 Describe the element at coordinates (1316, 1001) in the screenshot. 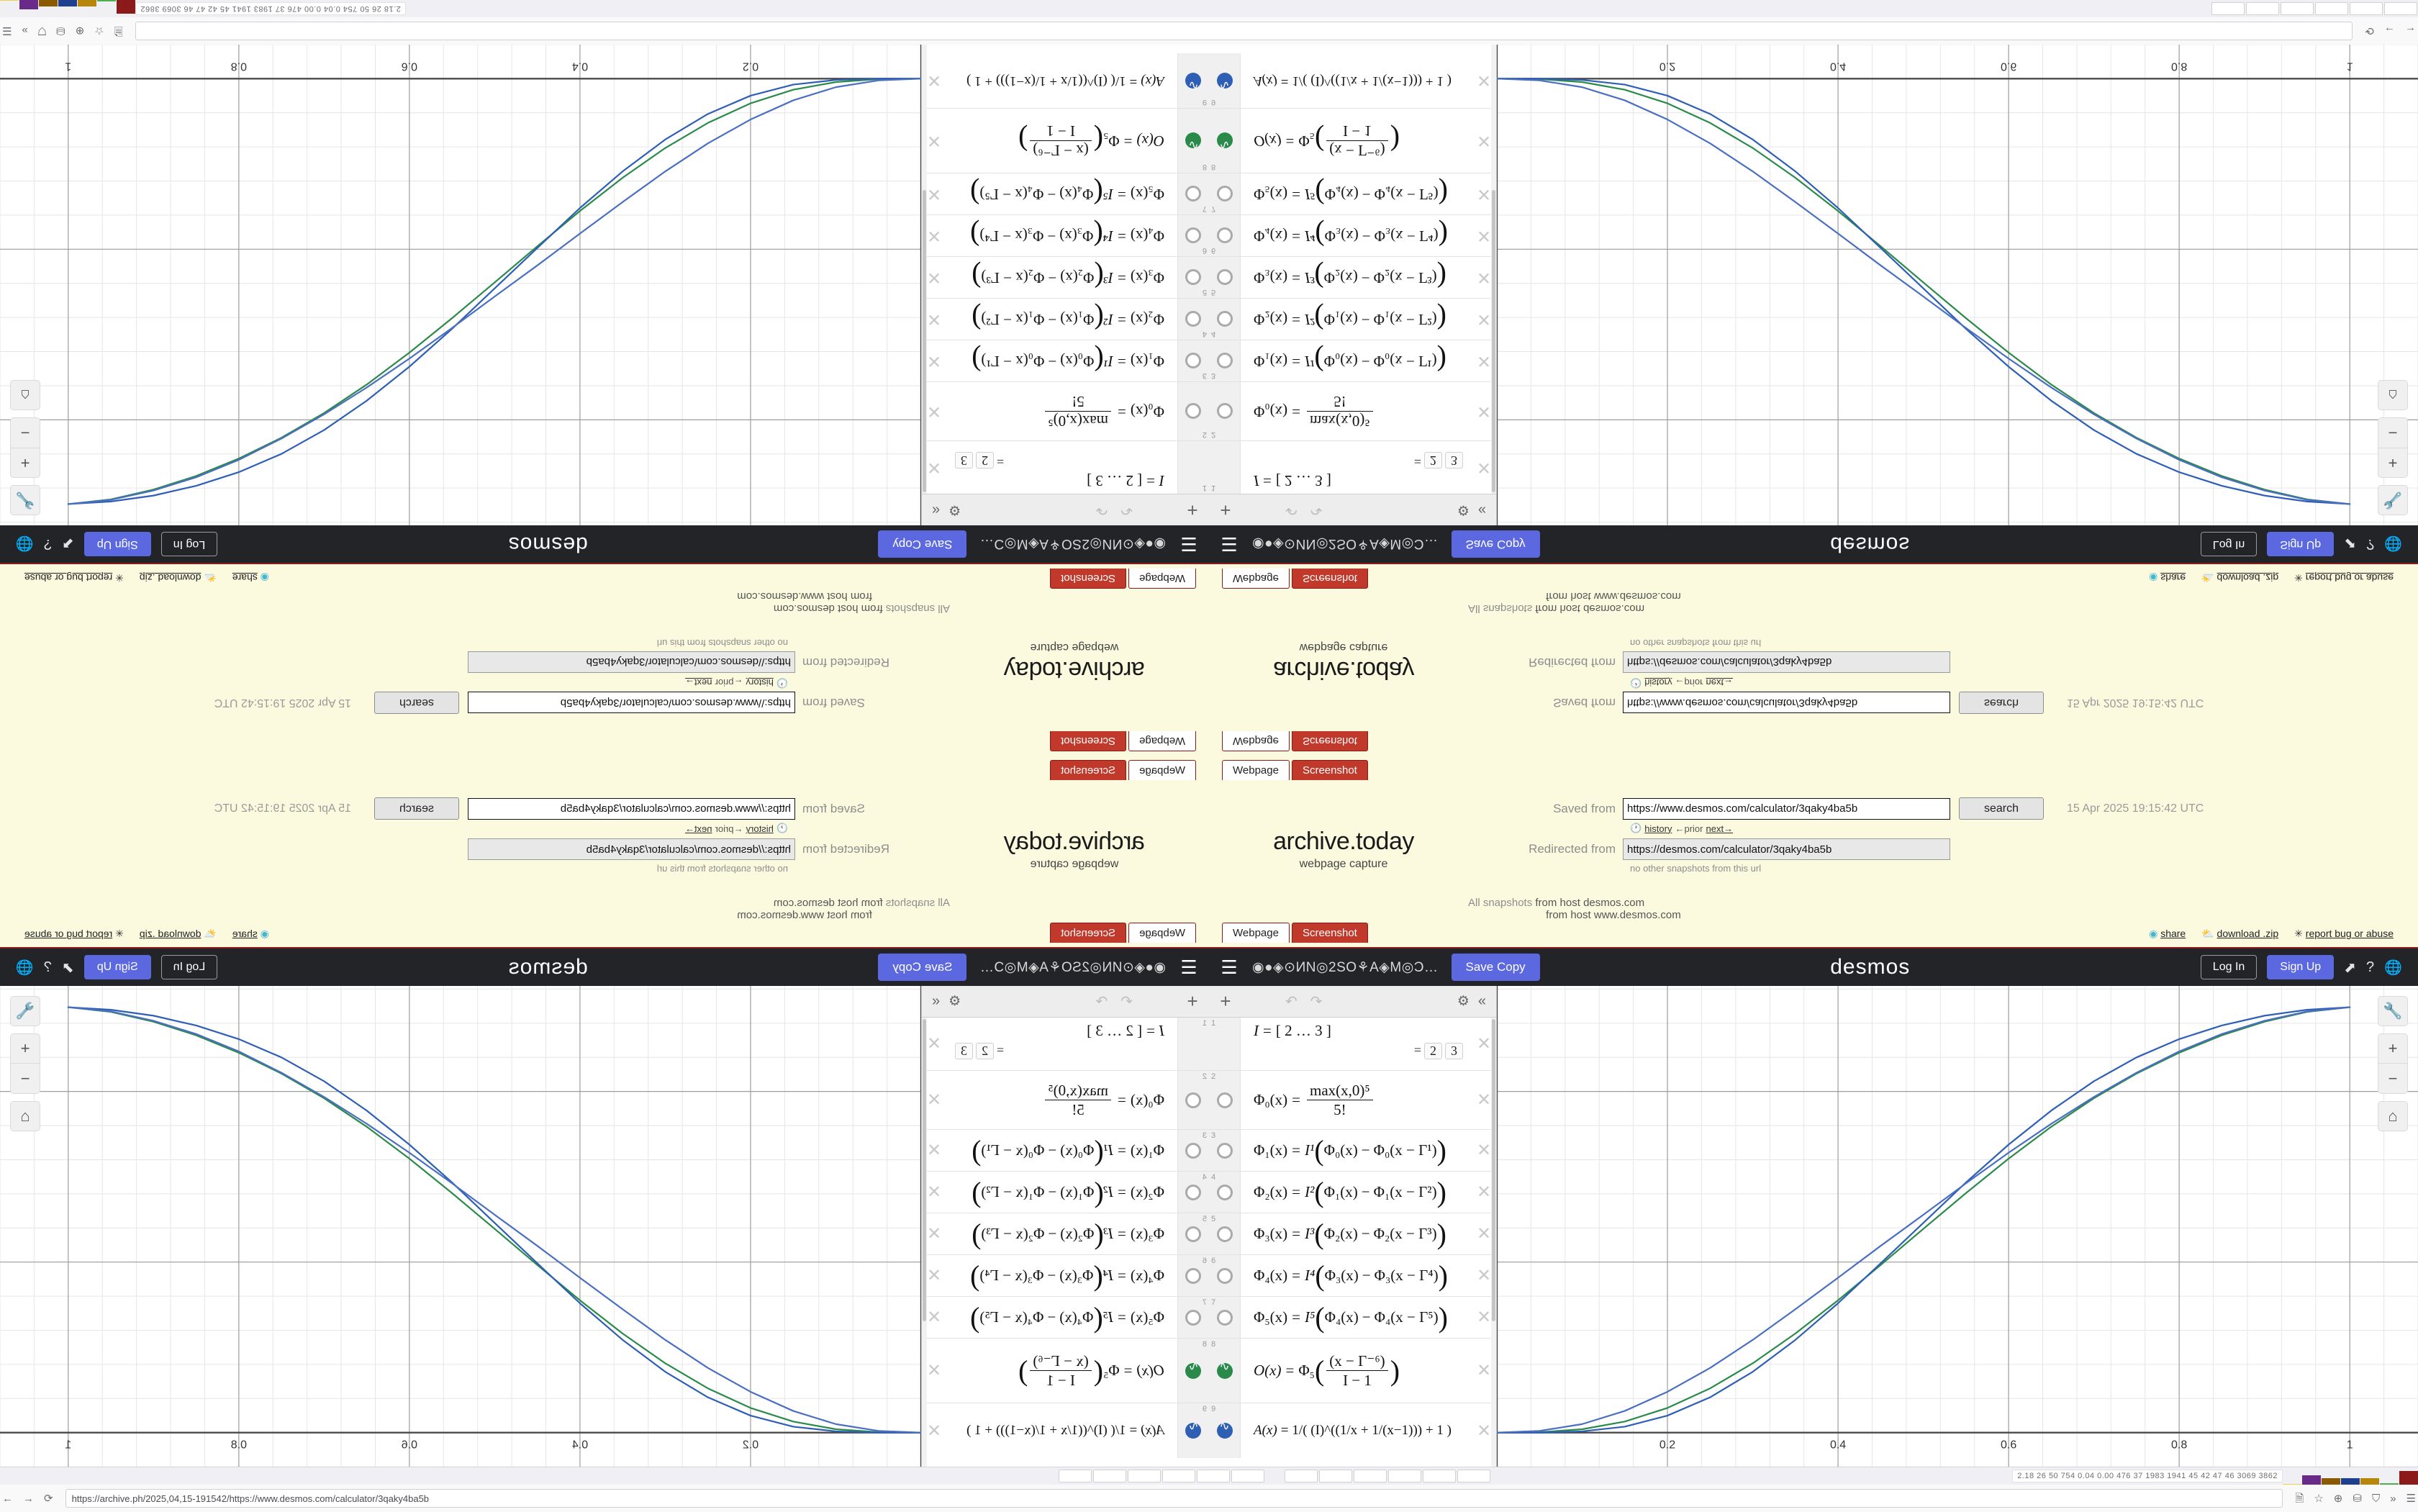

I see `redo-button: ↷` at that location.